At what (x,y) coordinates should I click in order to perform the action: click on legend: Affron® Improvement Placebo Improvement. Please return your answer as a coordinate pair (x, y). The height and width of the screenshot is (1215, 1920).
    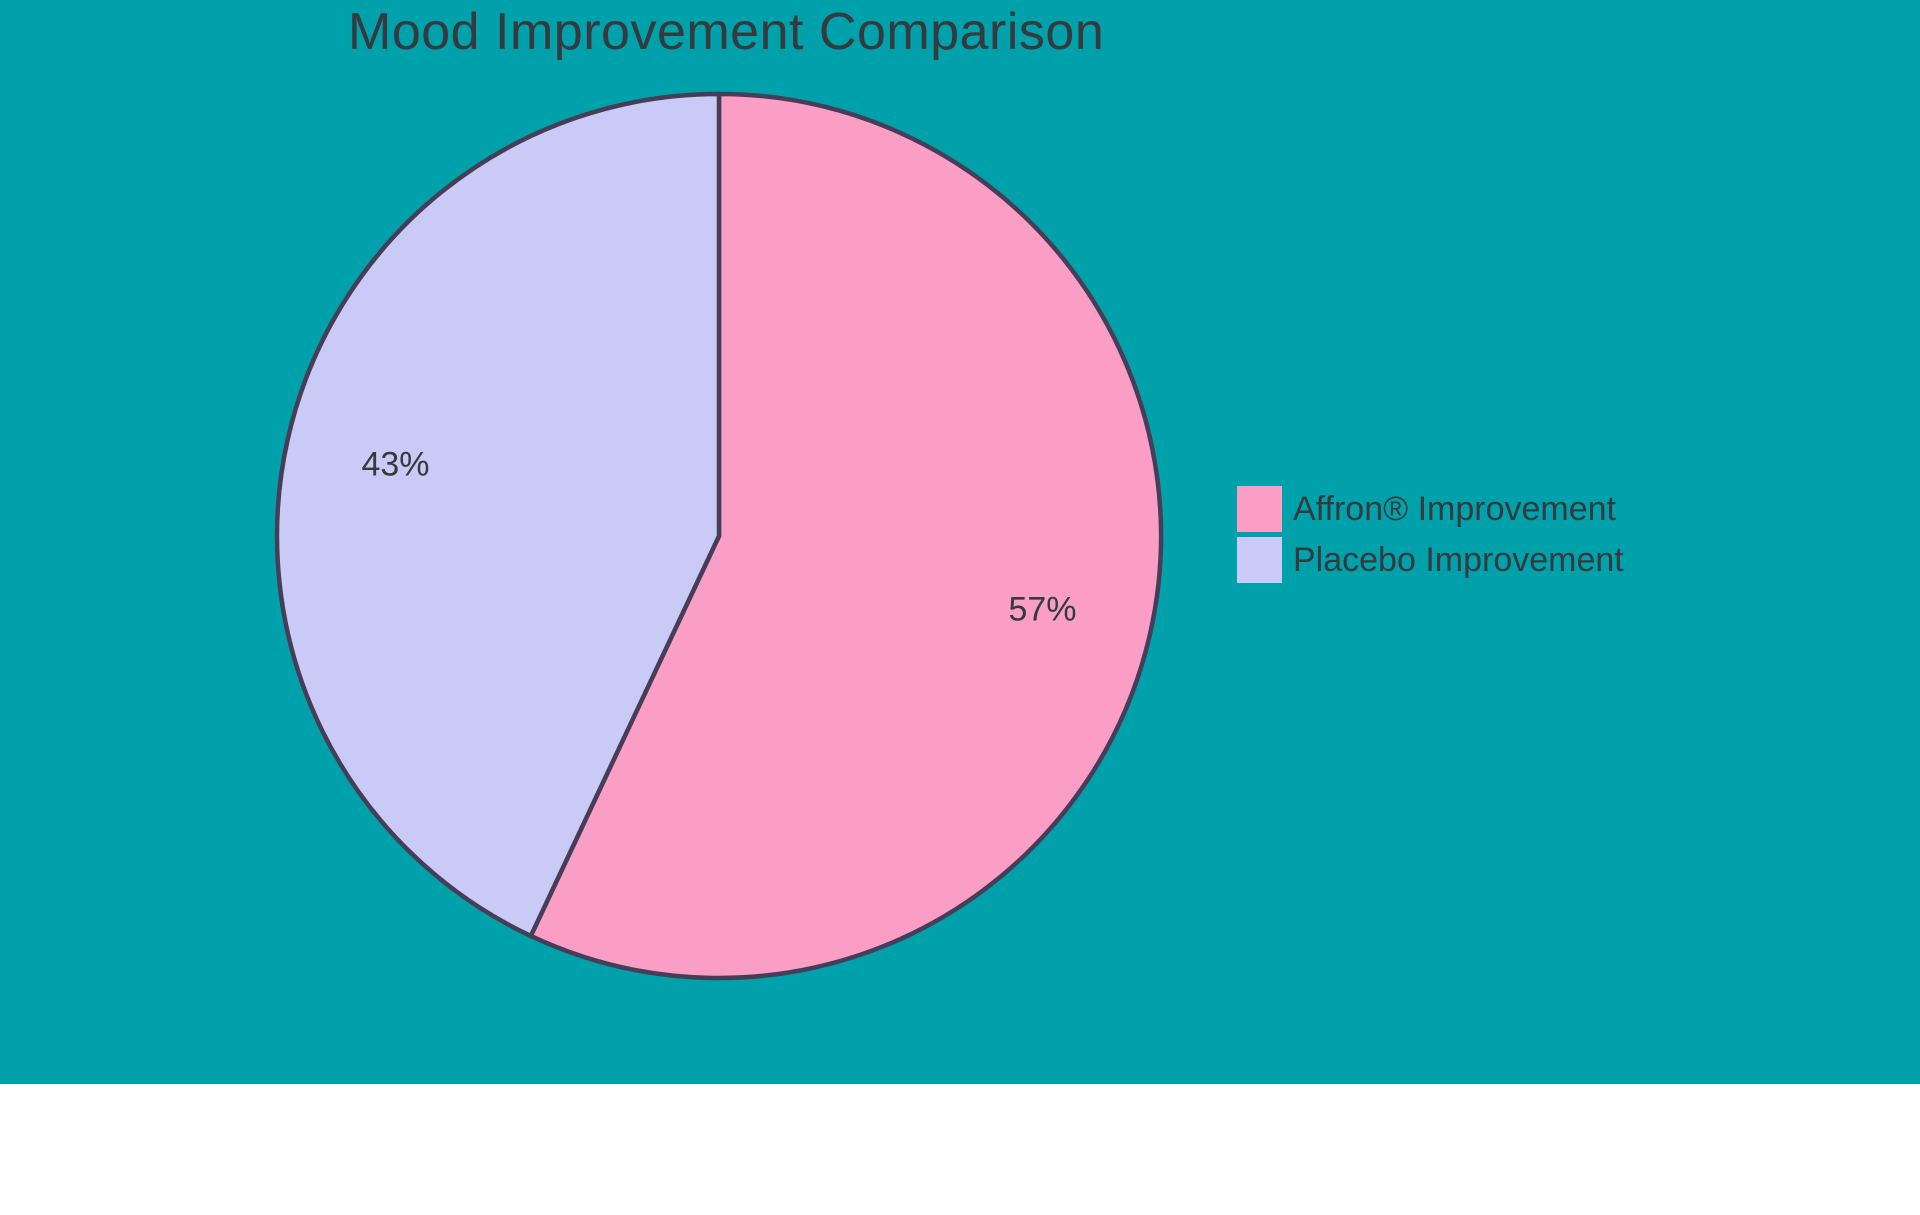
    Looking at the image, I should click on (1430, 534).